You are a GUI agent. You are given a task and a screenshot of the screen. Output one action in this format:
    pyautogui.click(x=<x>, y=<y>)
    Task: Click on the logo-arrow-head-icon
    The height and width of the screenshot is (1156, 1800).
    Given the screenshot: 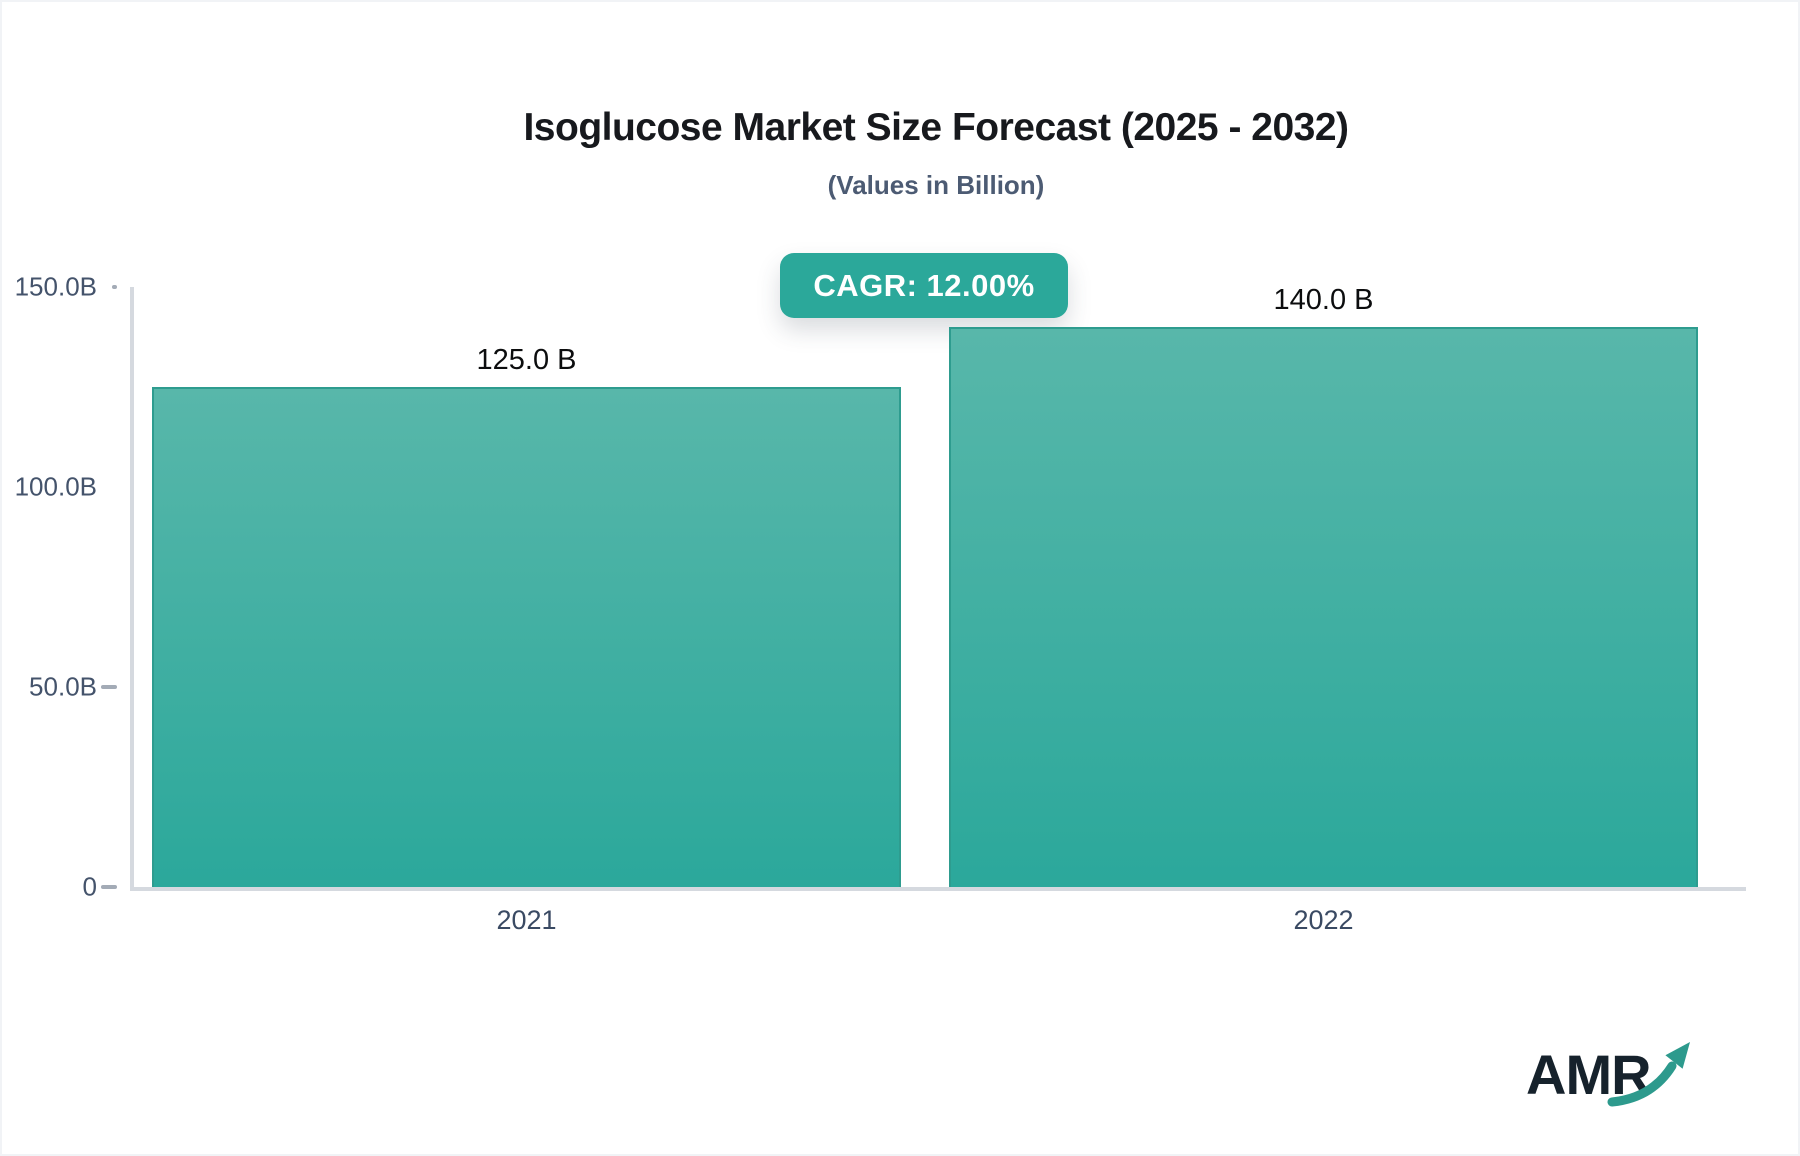 What is the action you would take?
    pyautogui.click(x=1677, y=1055)
    